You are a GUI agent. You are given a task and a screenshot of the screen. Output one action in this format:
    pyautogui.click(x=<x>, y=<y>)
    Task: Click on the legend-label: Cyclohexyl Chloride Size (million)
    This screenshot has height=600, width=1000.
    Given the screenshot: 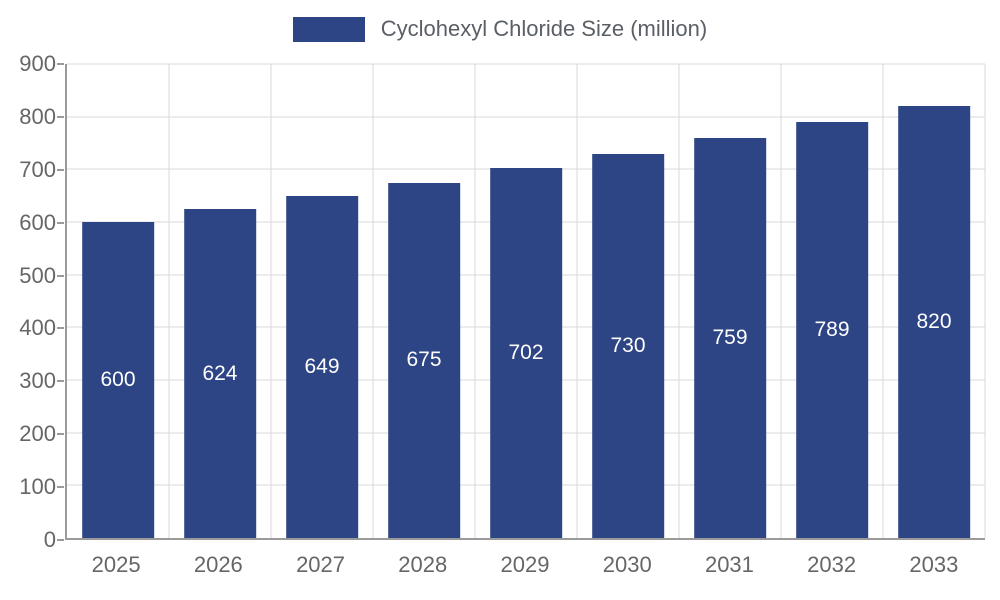 What is the action you would take?
    pyautogui.click(x=544, y=28)
    